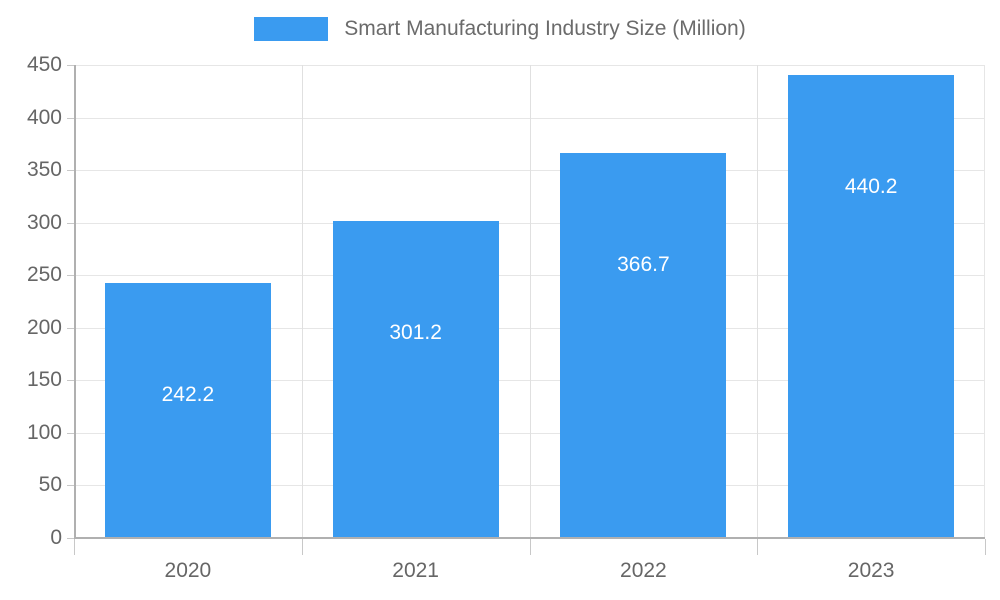 The width and height of the screenshot is (1000, 600). What do you see at coordinates (50, 485) in the screenshot?
I see `y-tick-label: 50` at bounding box center [50, 485].